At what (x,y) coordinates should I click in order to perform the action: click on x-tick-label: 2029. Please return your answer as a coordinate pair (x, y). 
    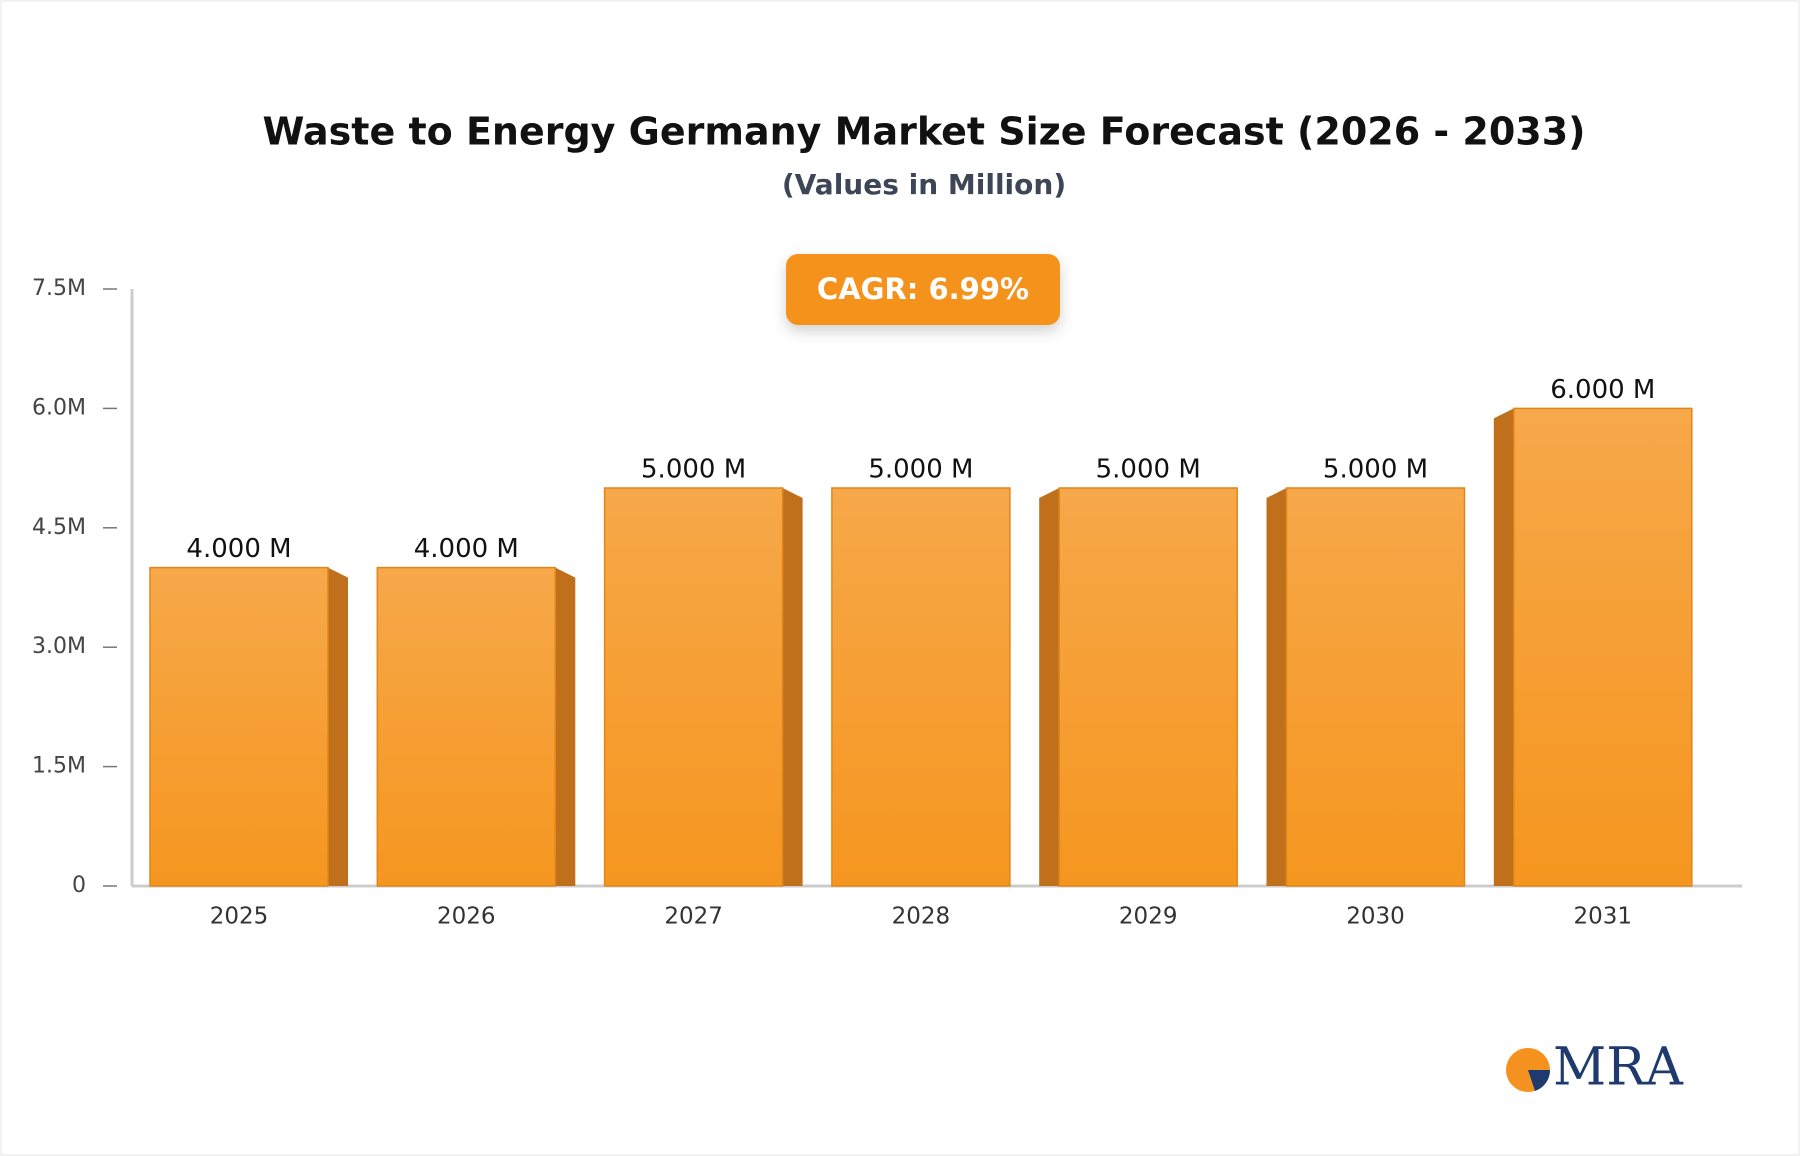
    Looking at the image, I should click on (1148, 917).